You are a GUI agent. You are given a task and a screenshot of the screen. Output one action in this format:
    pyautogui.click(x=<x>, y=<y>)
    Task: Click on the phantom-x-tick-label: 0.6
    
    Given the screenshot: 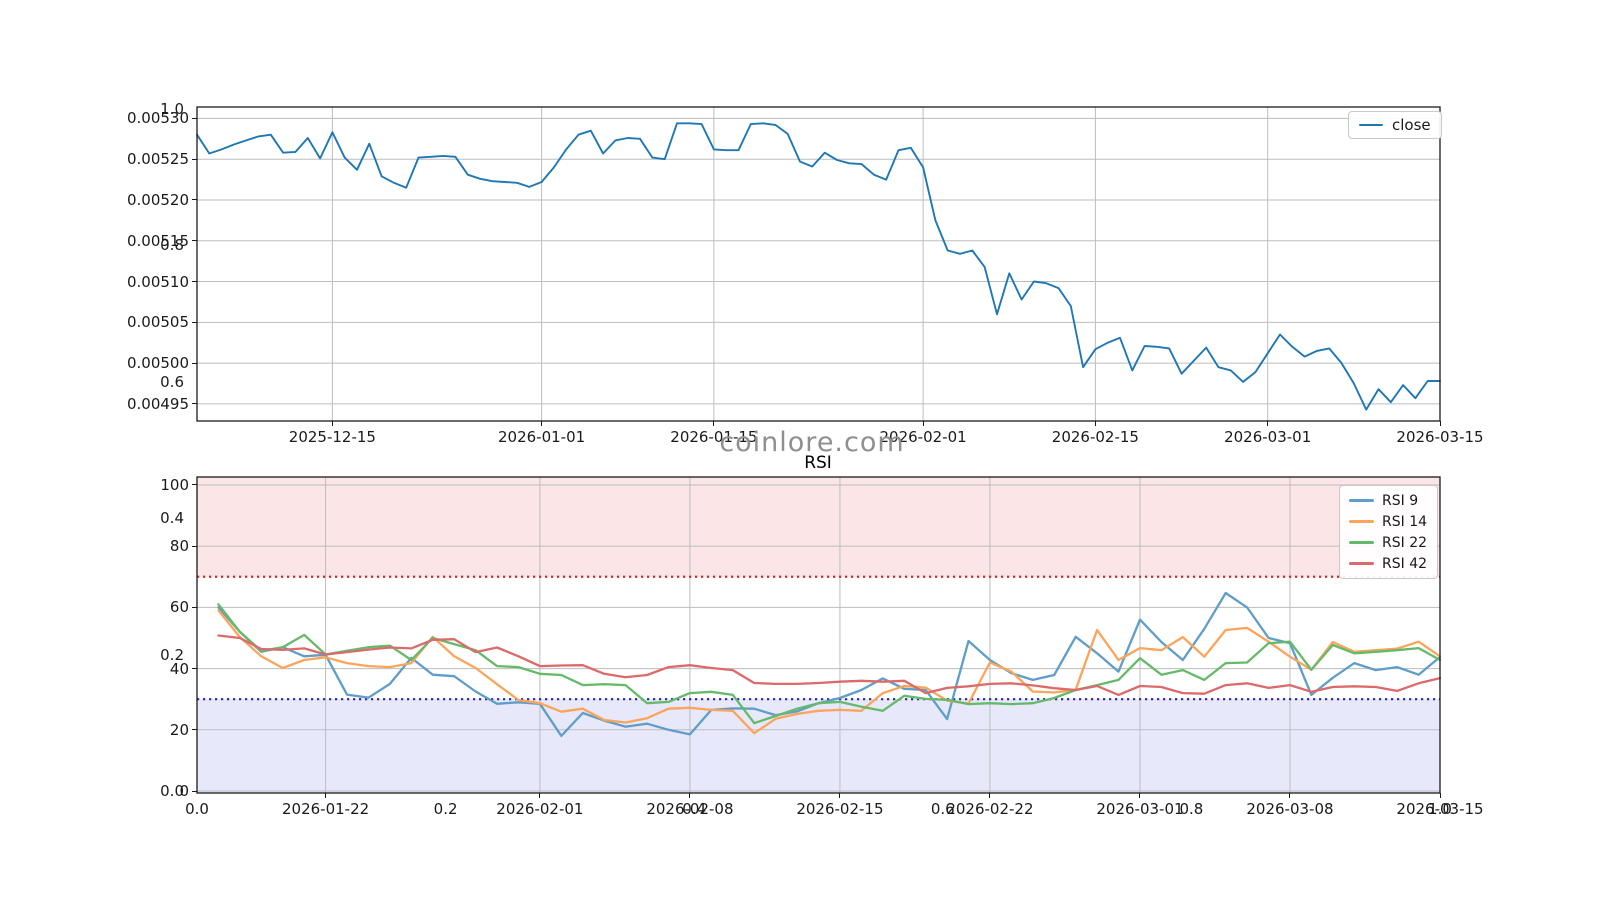 What is the action you would take?
    pyautogui.click(x=942, y=809)
    